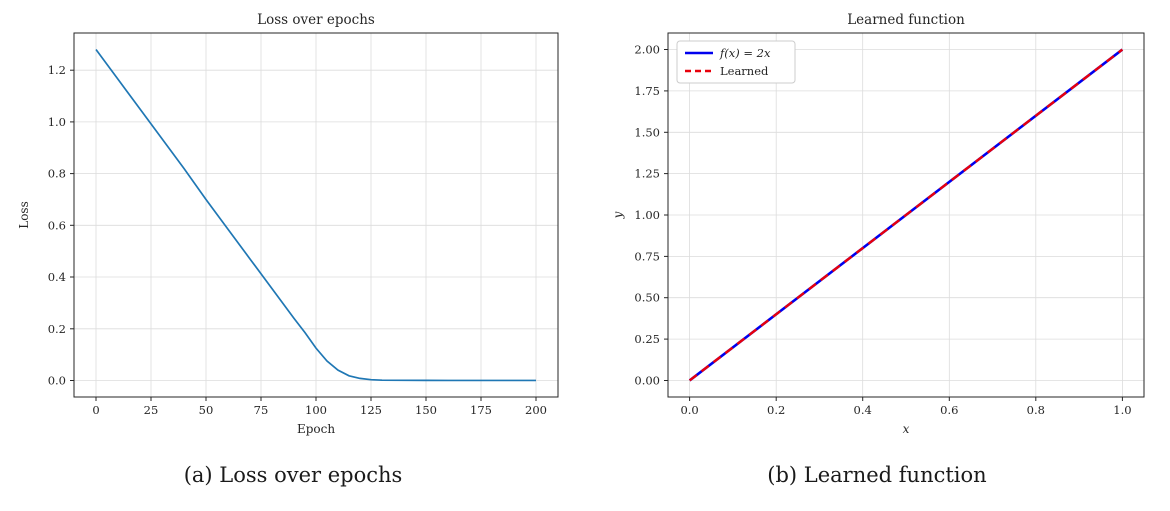 The width and height of the screenshot is (1170, 511). What do you see at coordinates (647, 132) in the screenshot?
I see `y-tick-label: 1.50` at bounding box center [647, 132].